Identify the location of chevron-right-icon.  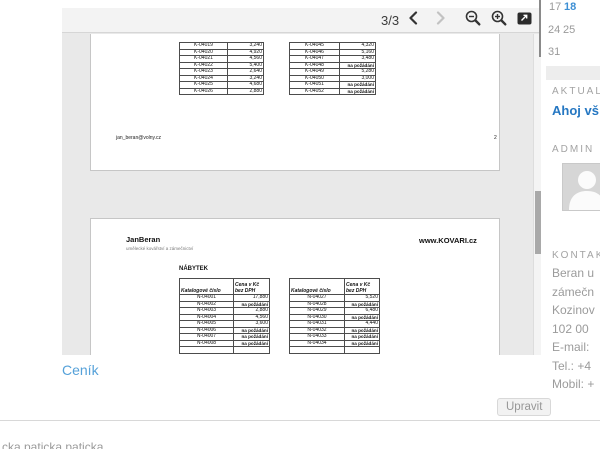
(441, 20).